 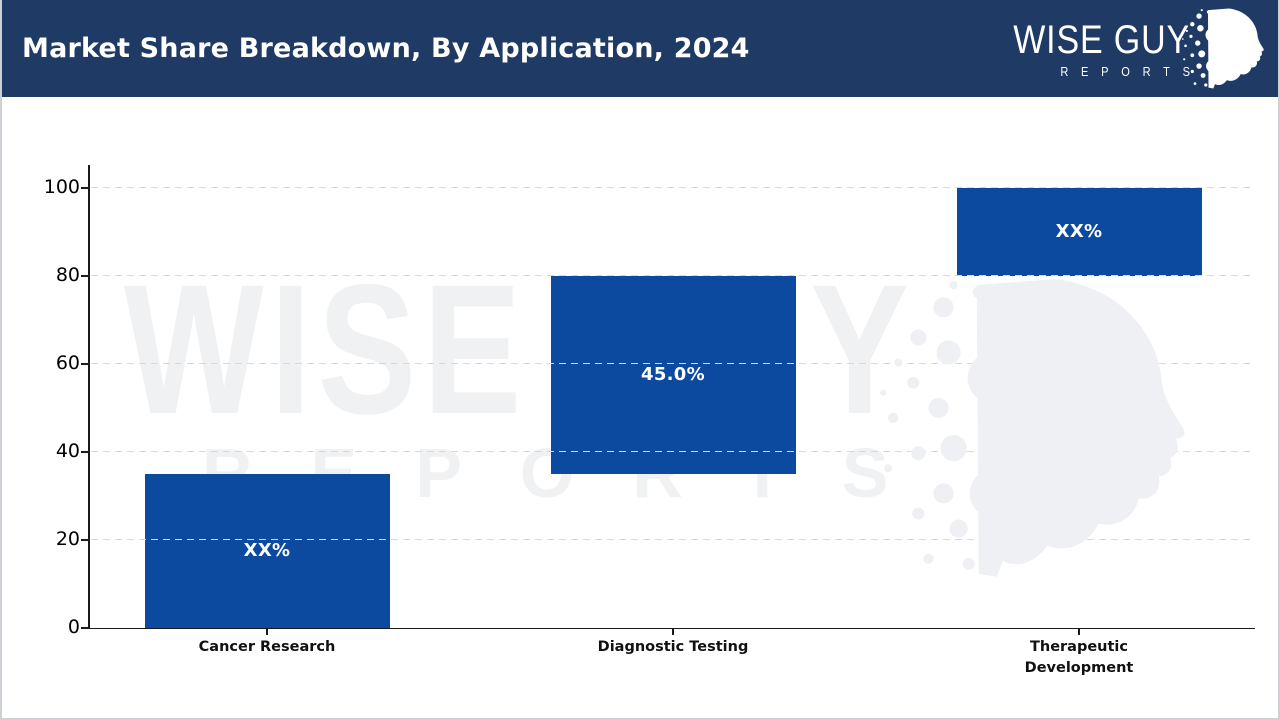 What do you see at coordinates (73, 626) in the screenshot?
I see `y-tick-label-0: 0` at bounding box center [73, 626].